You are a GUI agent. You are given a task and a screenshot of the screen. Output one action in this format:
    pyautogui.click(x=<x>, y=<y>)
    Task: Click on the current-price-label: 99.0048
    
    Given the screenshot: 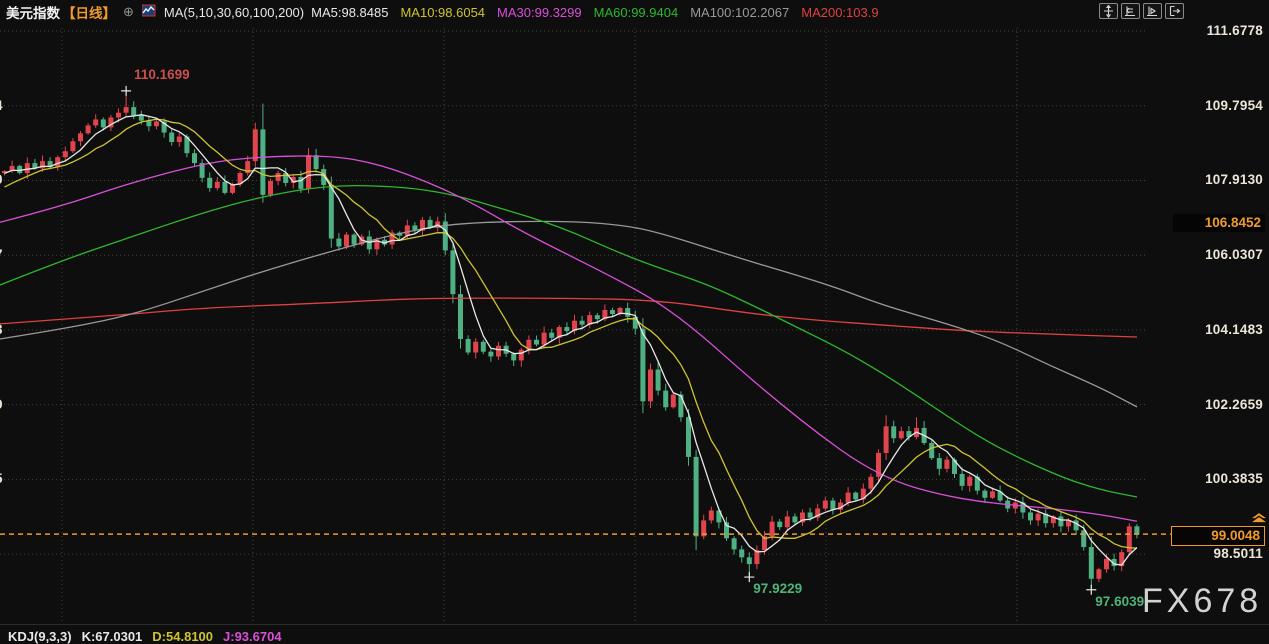 What is the action you would take?
    pyautogui.click(x=1218, y=536)
    